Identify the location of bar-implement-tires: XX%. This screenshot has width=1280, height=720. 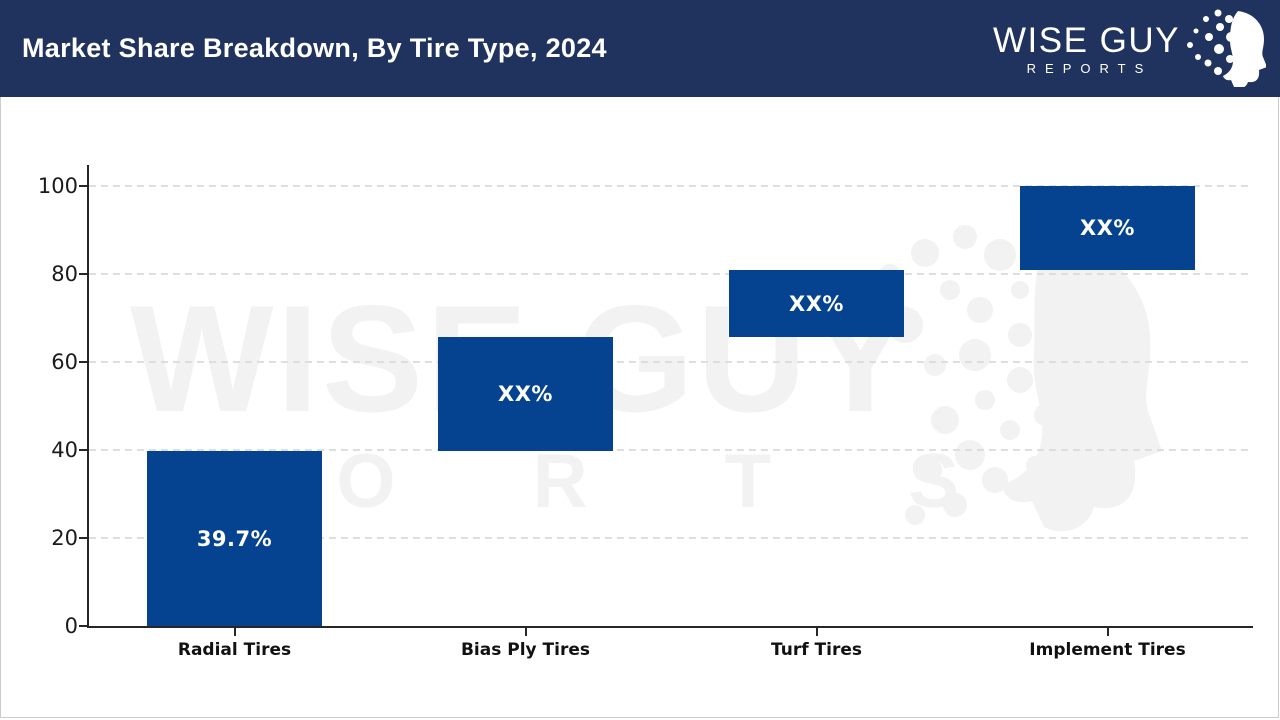
(1107, 228).